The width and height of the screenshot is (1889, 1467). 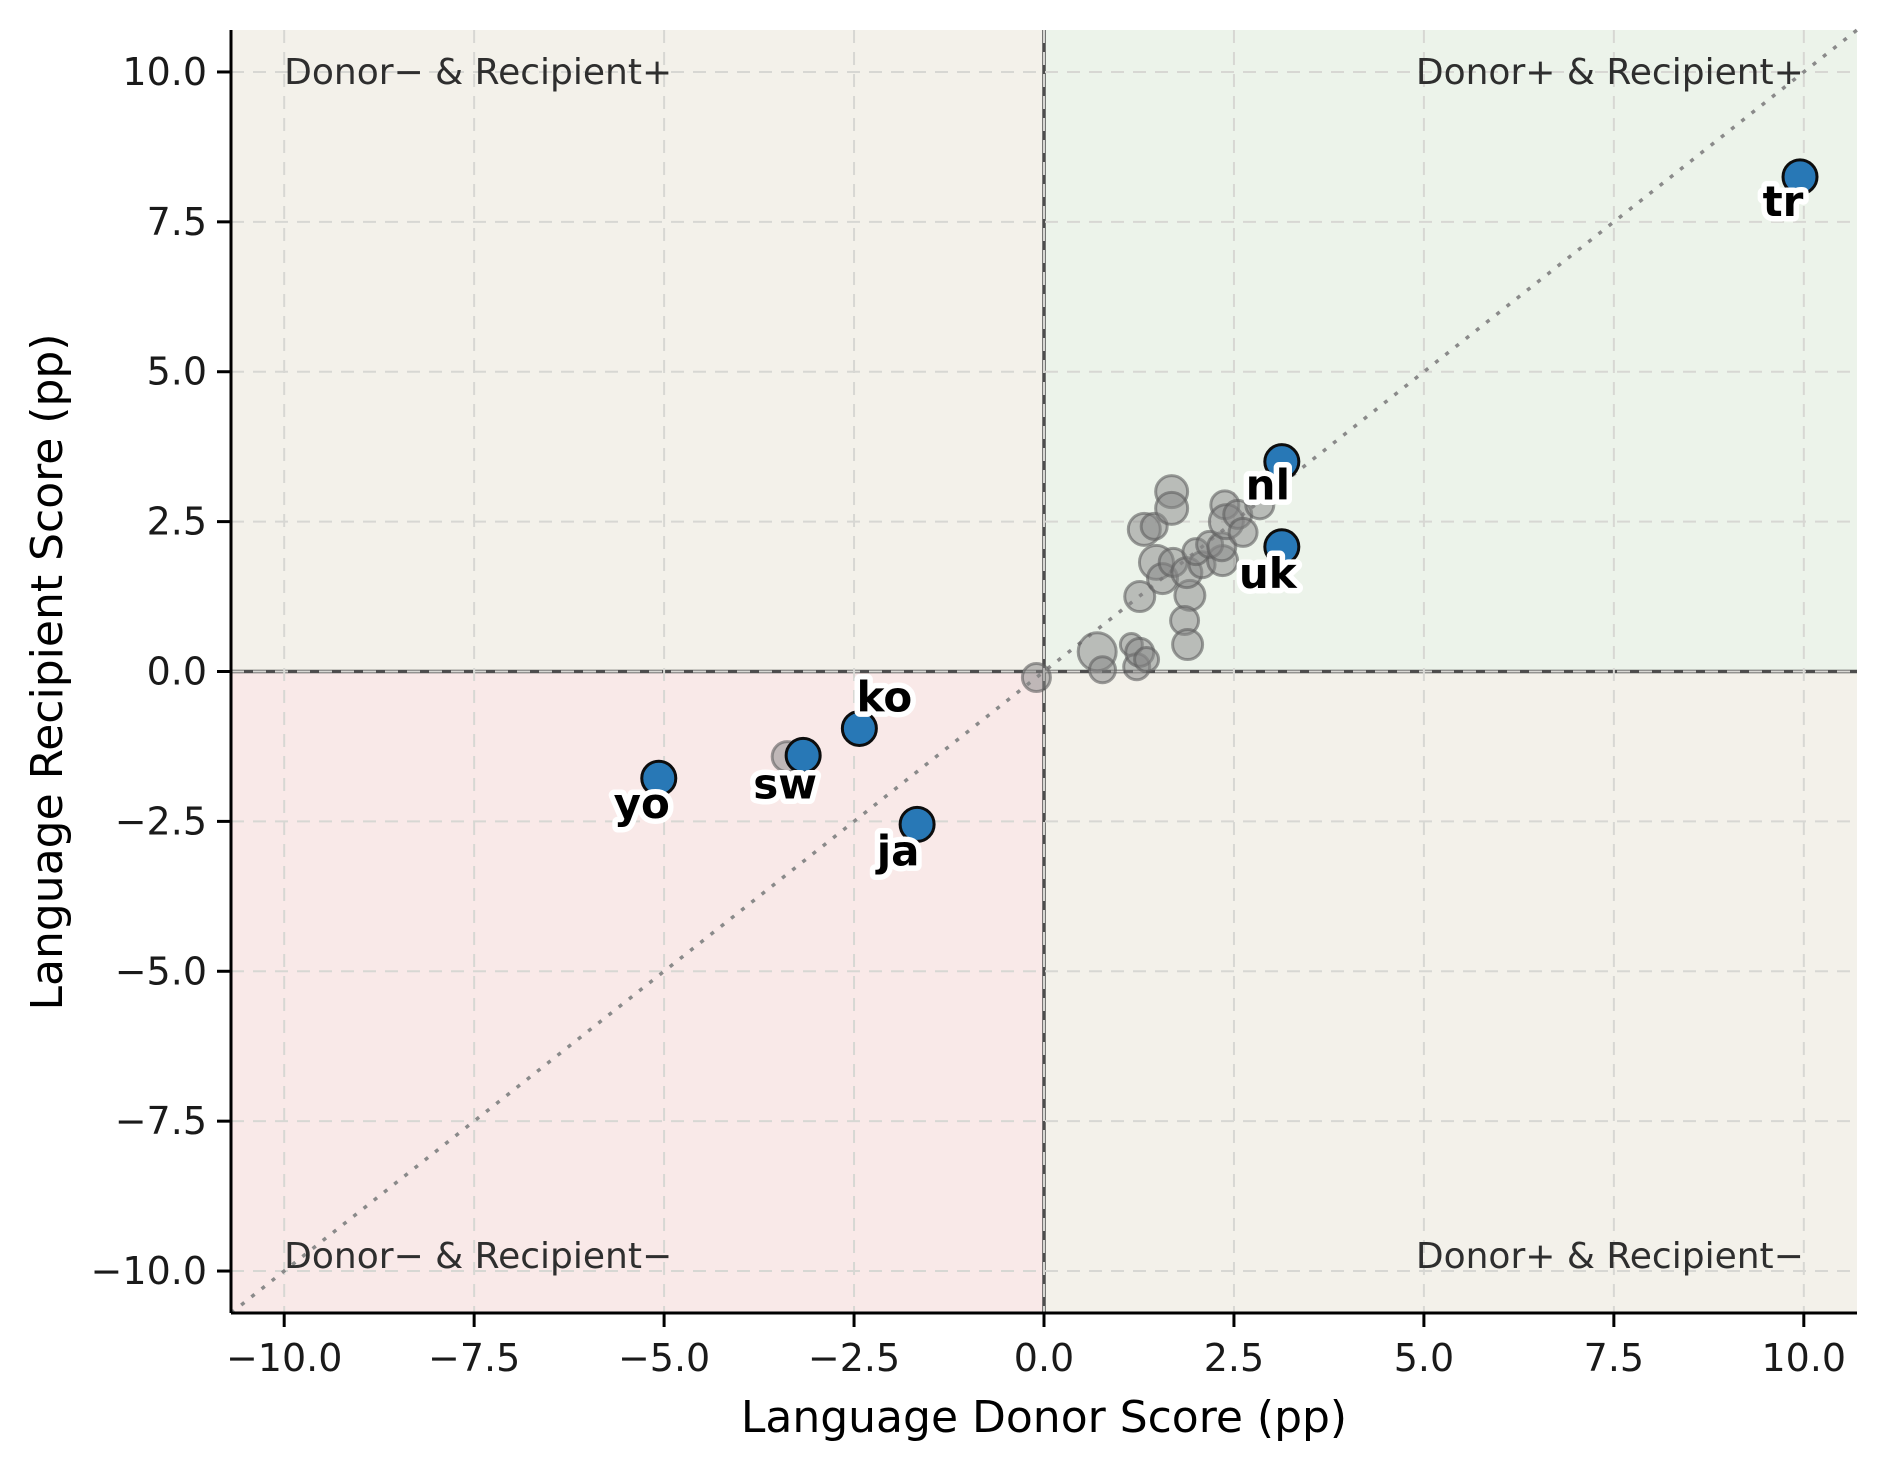 I want to click on scatter-point-tr, so click(x=1800, y=177).